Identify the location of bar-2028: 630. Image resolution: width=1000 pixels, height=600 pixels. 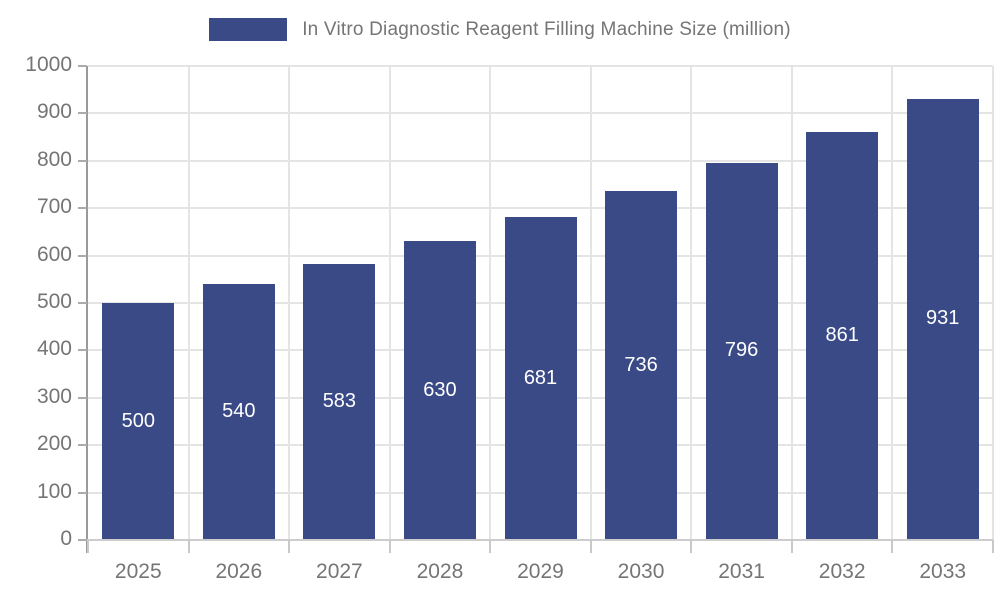
(439, 390).